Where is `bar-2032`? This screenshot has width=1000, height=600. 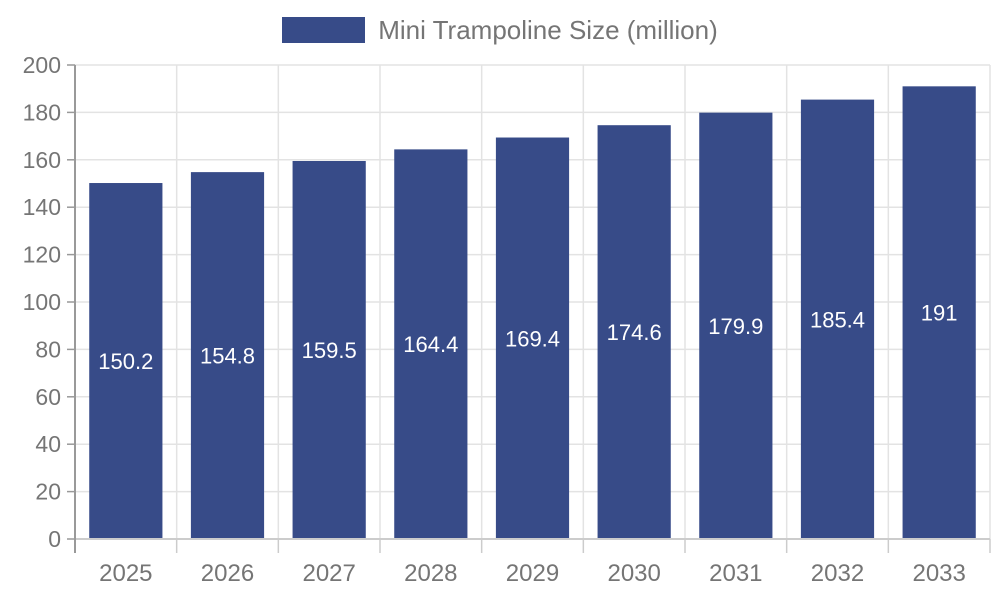
bar-2032 is located at coordinates (837, 319).